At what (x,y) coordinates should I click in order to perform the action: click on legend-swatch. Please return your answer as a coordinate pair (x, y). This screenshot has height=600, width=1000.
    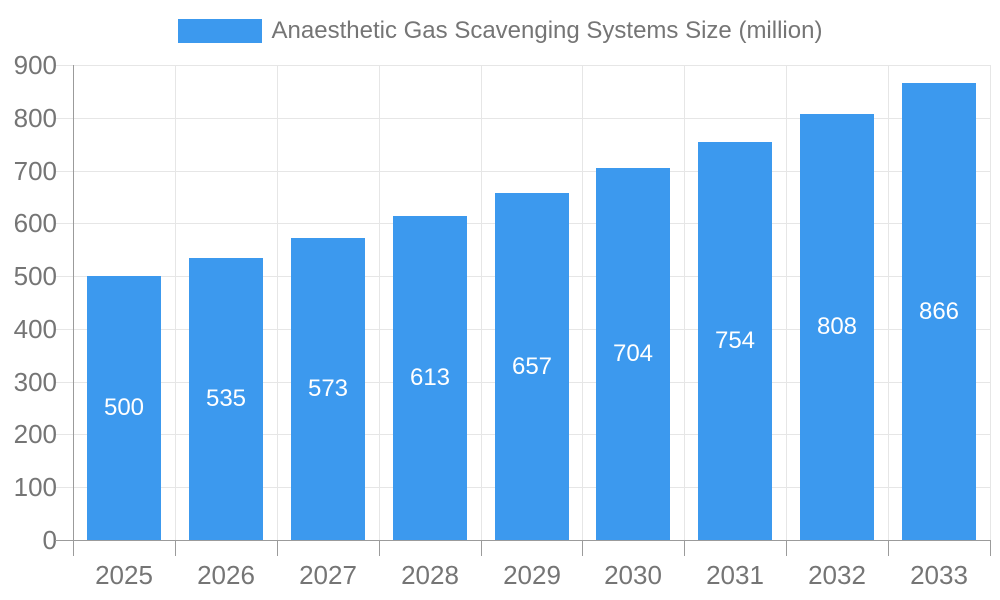
    Looking at the image, I should click on (219, 31).